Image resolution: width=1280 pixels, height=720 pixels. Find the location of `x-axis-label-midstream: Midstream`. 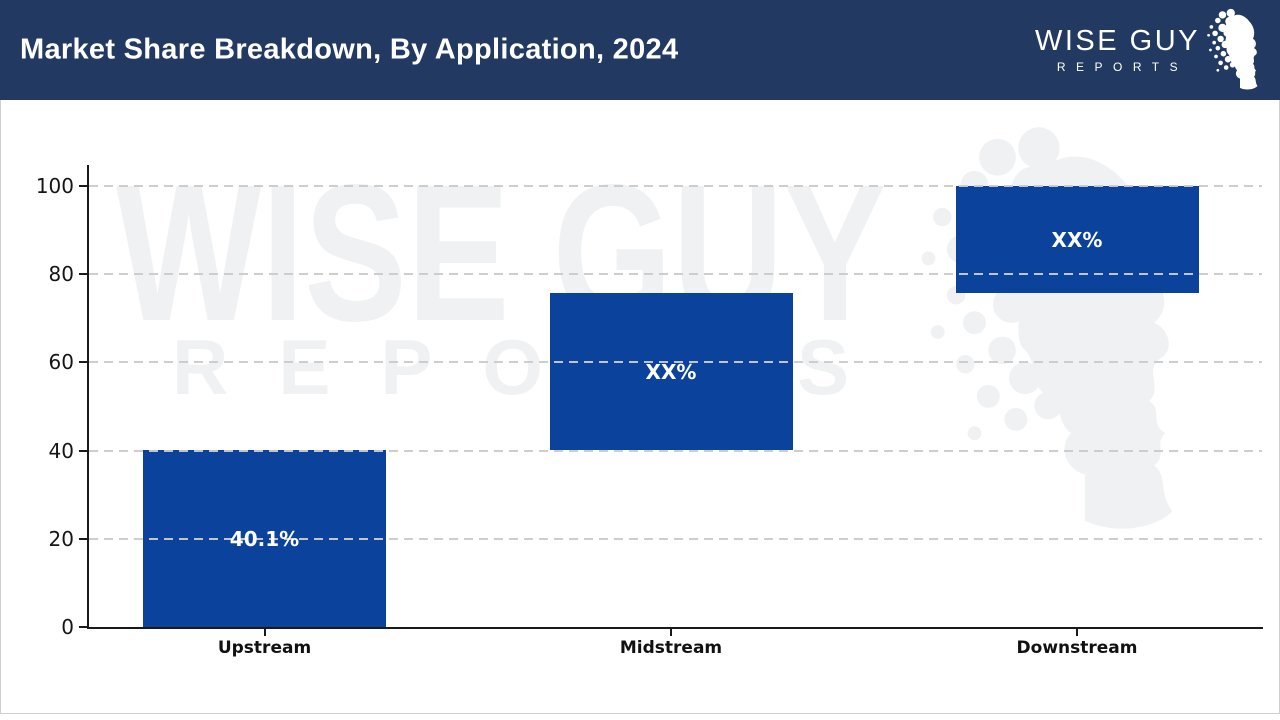

x-axis-label-midstream: Midstream is located at coordinates (671, 648).